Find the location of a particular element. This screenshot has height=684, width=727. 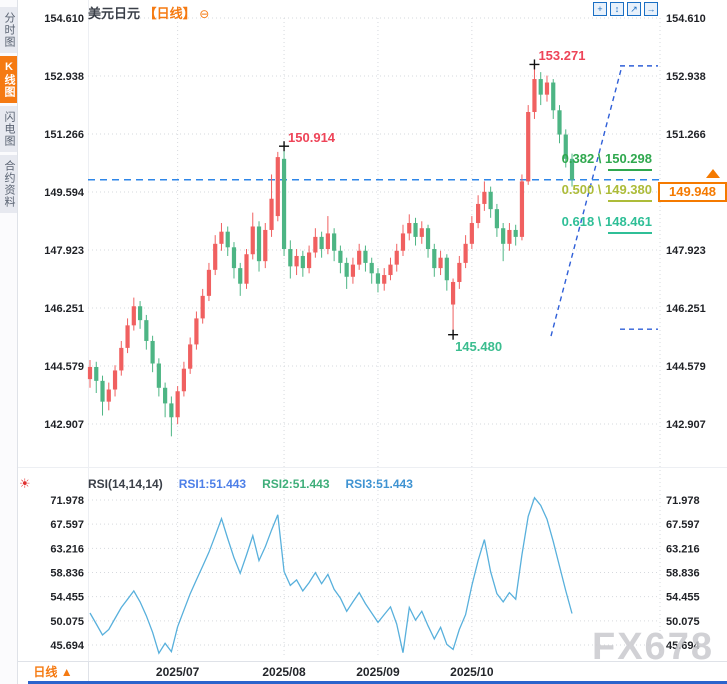

price-axis-label-left: 154.610 is located at coordinates (64, 19).